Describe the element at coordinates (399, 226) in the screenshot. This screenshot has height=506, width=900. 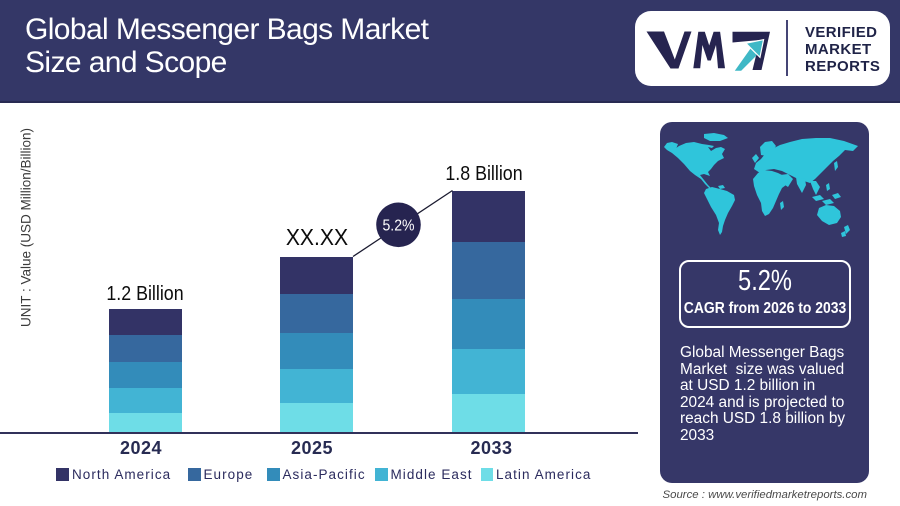
I see `svg-text: 5.2%` at that location.